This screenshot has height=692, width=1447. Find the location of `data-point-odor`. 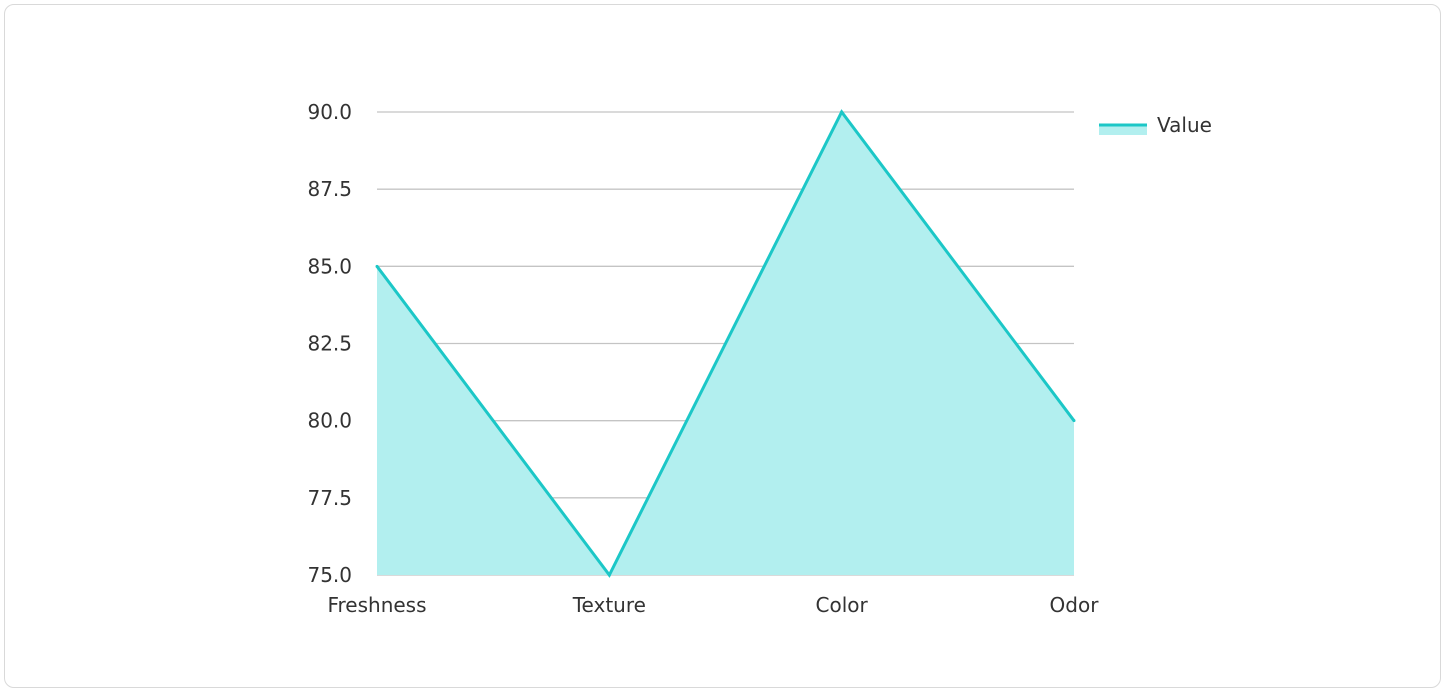

data-point-odor is located at coordinates (1074, 421).